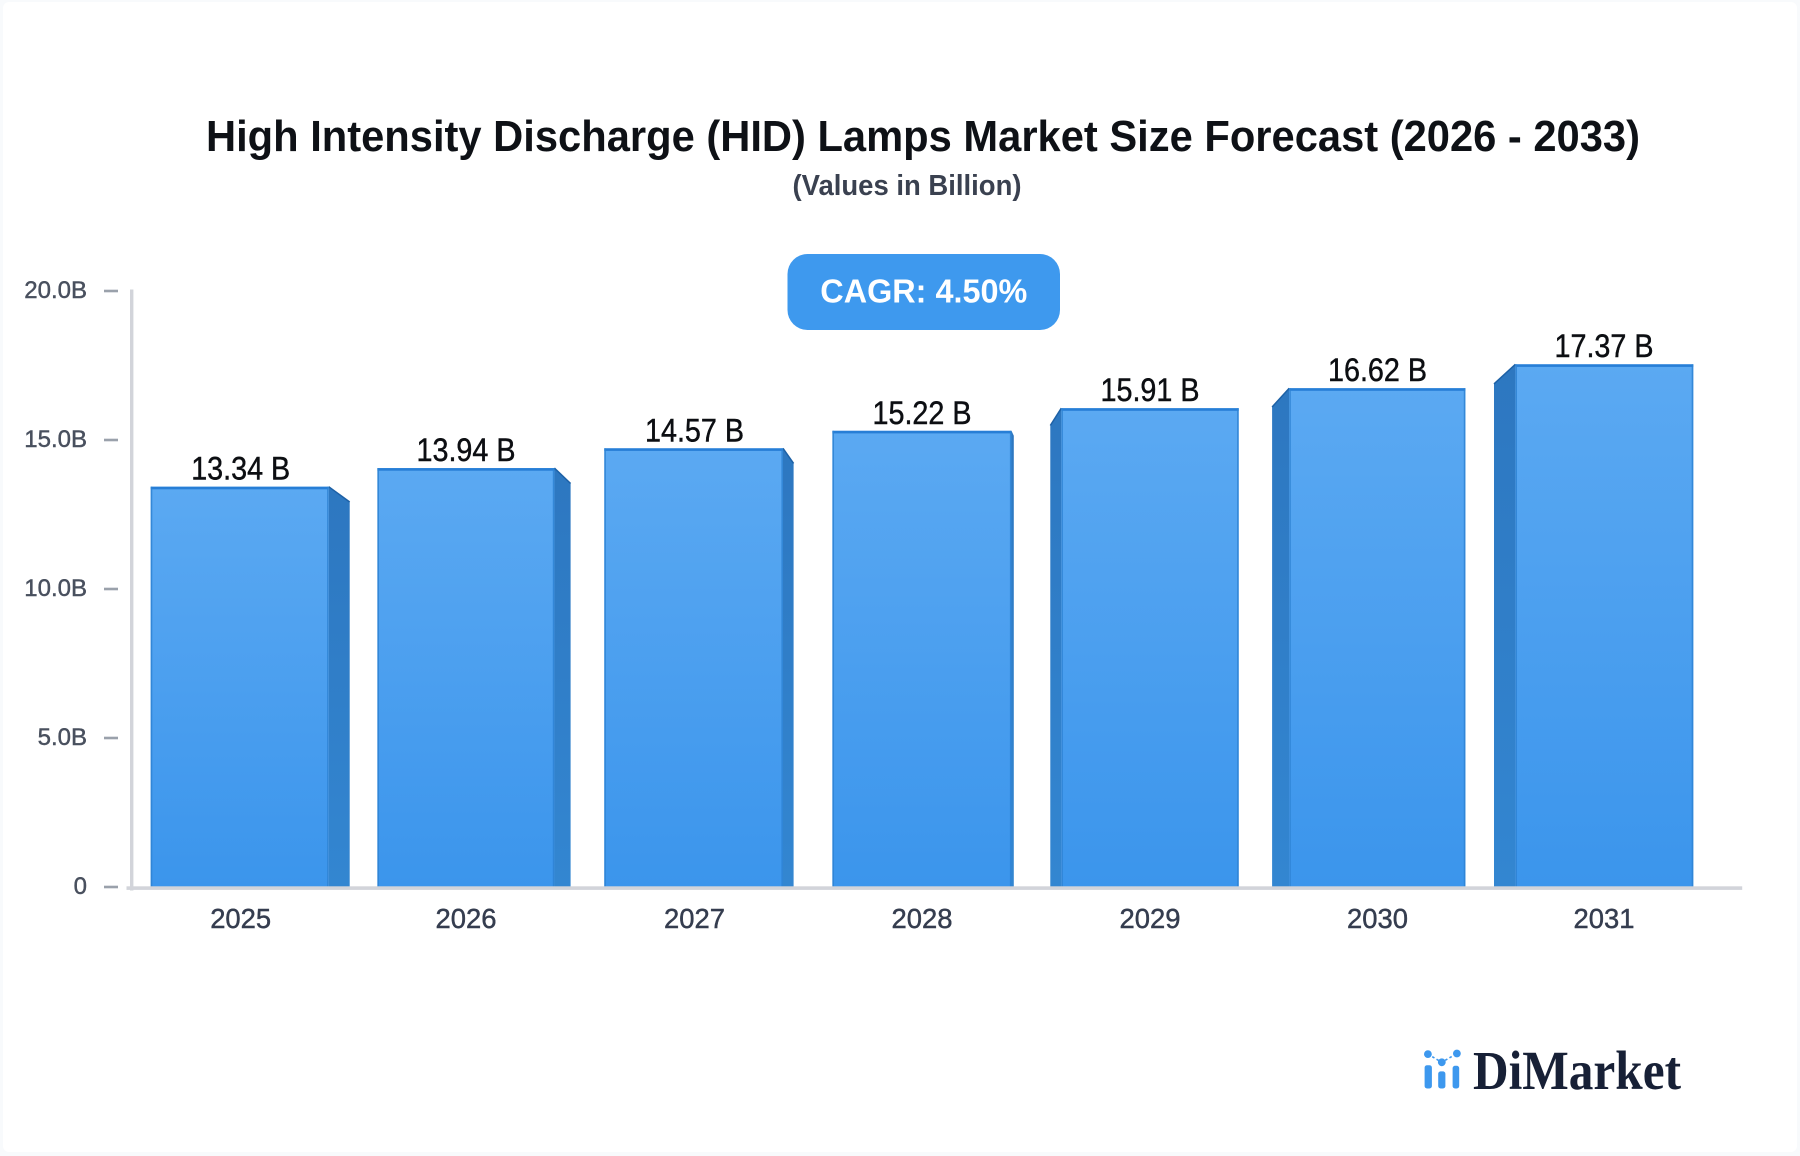 The image size is (1800, 1156). I want to click on svg-text: 2029, so click(1150, 918).